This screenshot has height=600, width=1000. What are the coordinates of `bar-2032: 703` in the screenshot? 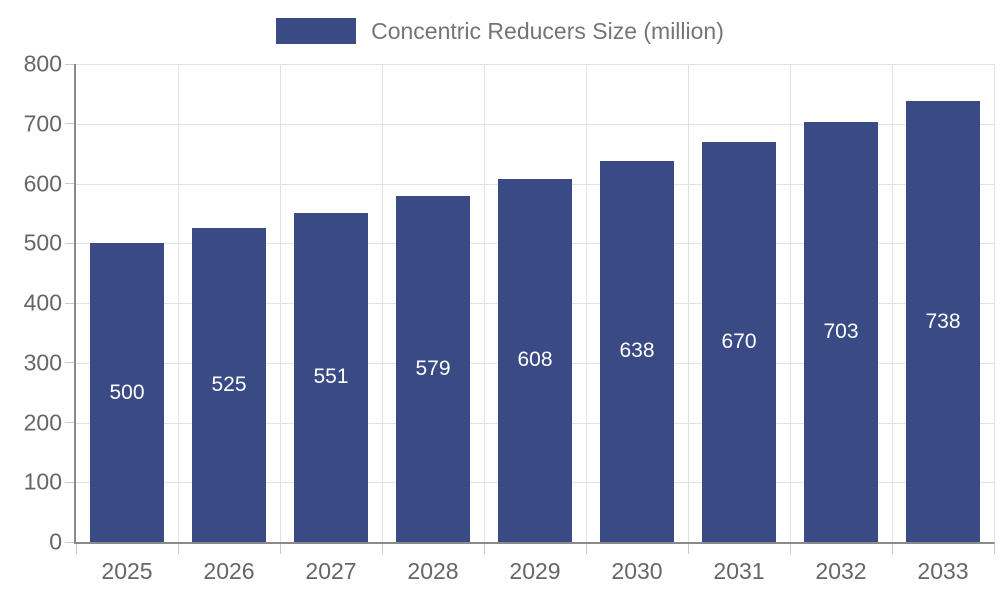 It's located at (841, 331).